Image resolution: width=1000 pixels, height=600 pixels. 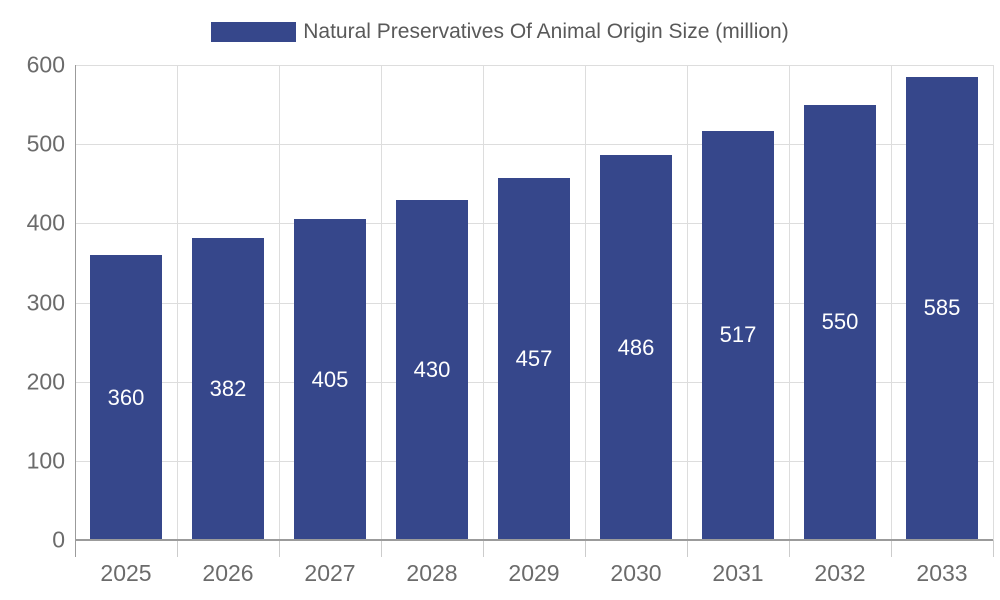 I want to click on x-axis-label: 2028, so click(x=432, y=573).